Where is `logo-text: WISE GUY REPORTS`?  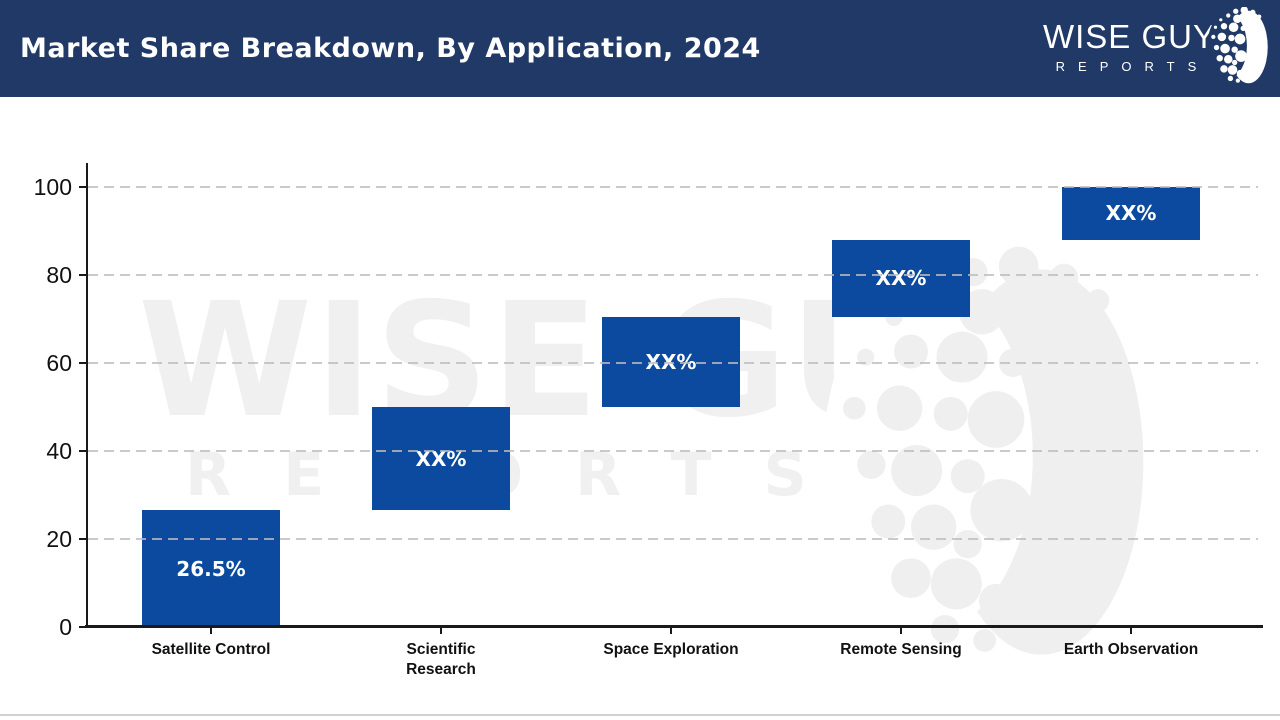
logo-text: WISE GUY REPORTS is located at coordinates (1129, 47).